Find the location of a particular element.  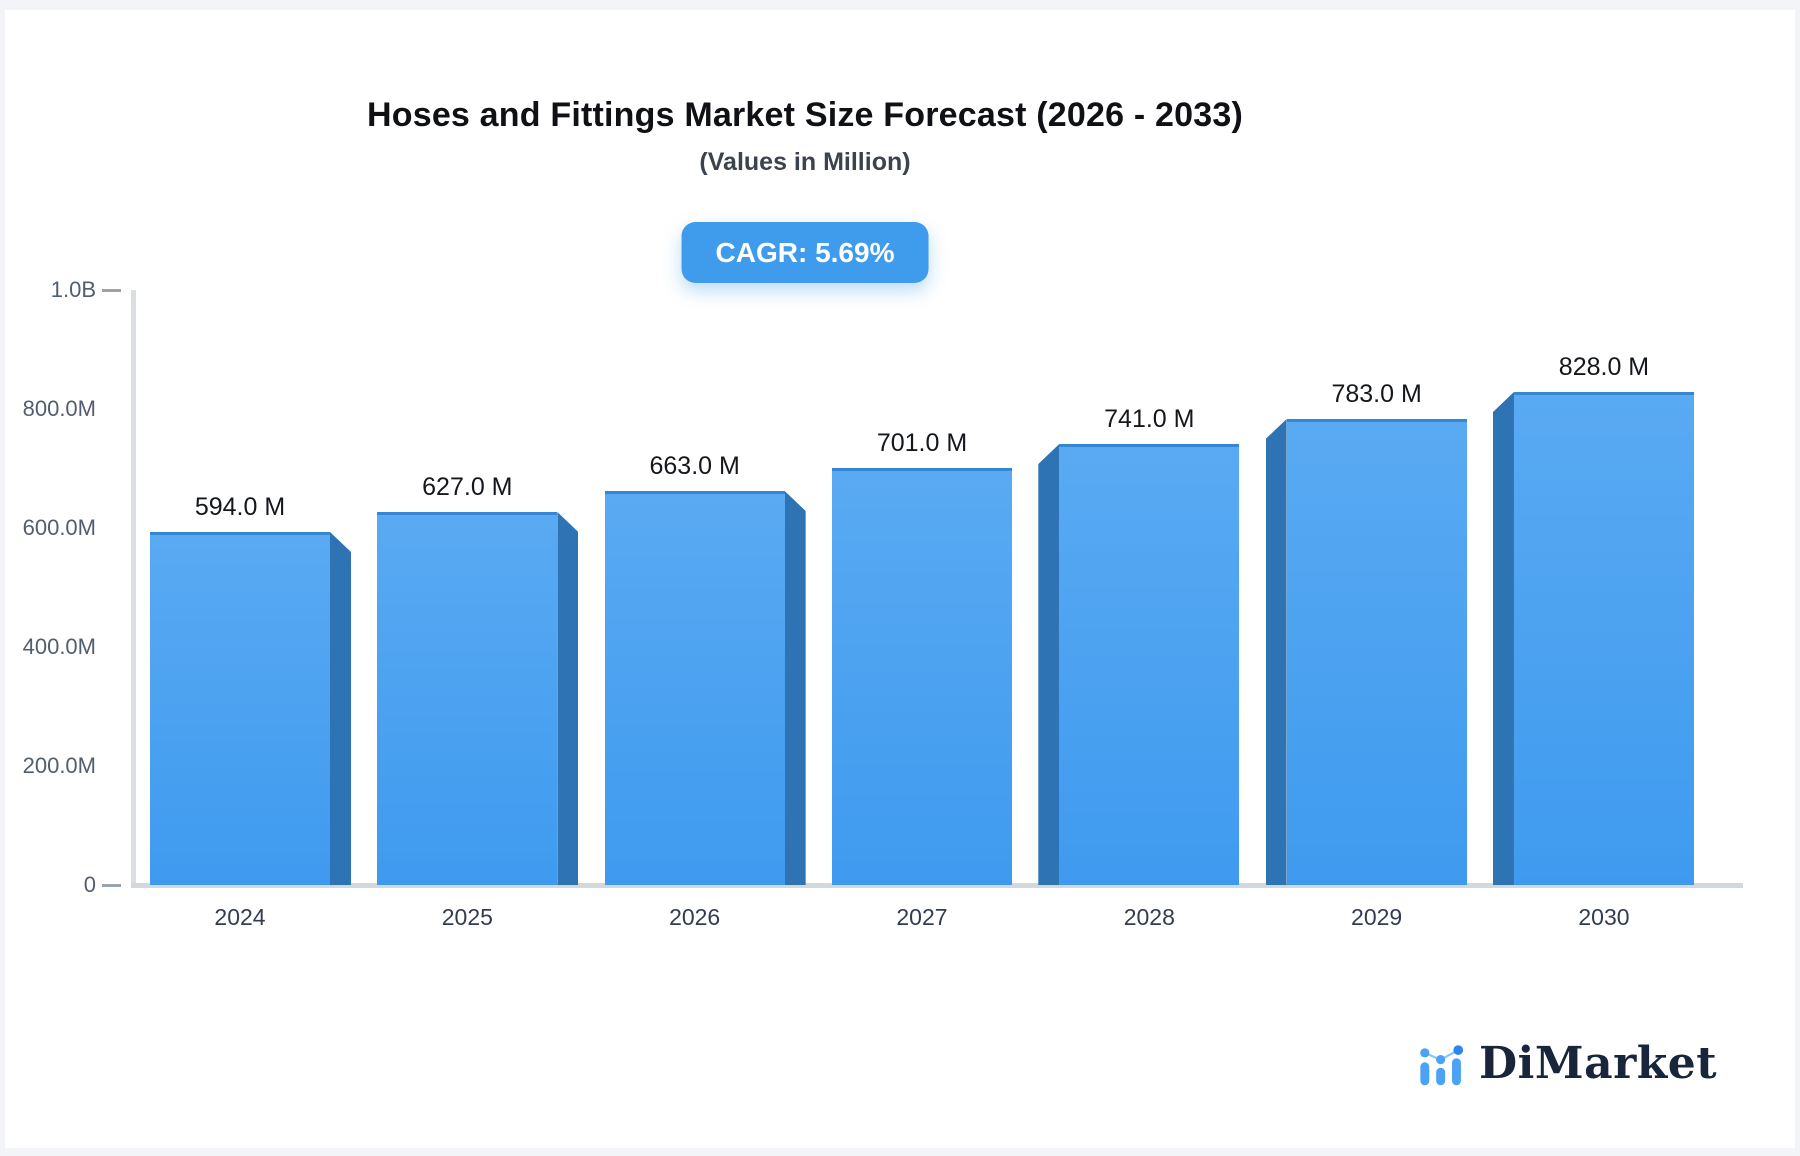

y-axis-label-200.0M: 200.0M is located at coordinates (59, 765).